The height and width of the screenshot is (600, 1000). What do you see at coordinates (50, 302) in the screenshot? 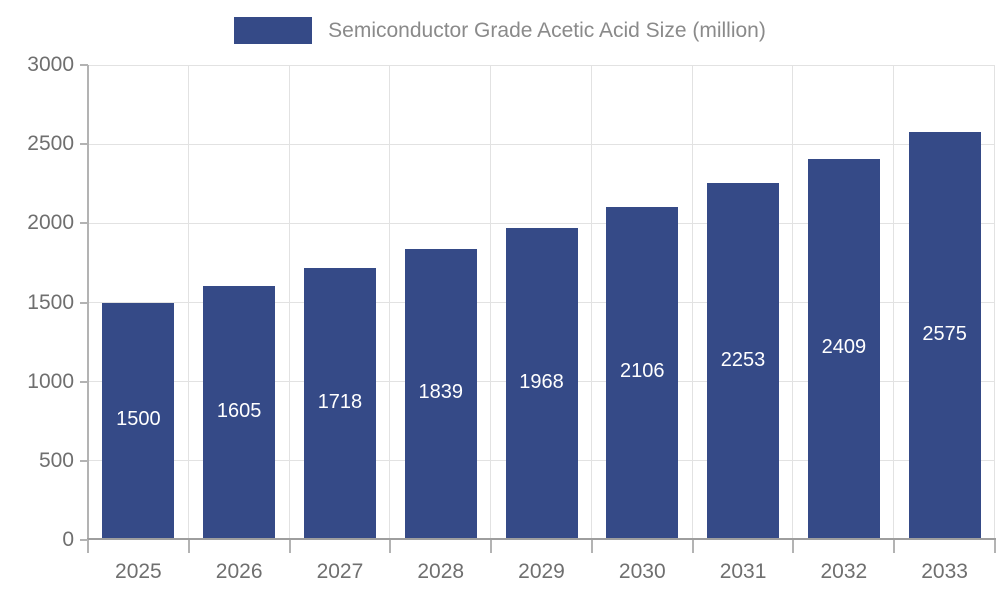
I see `y-tick-label: 1500` at bounding box center [50, 302].